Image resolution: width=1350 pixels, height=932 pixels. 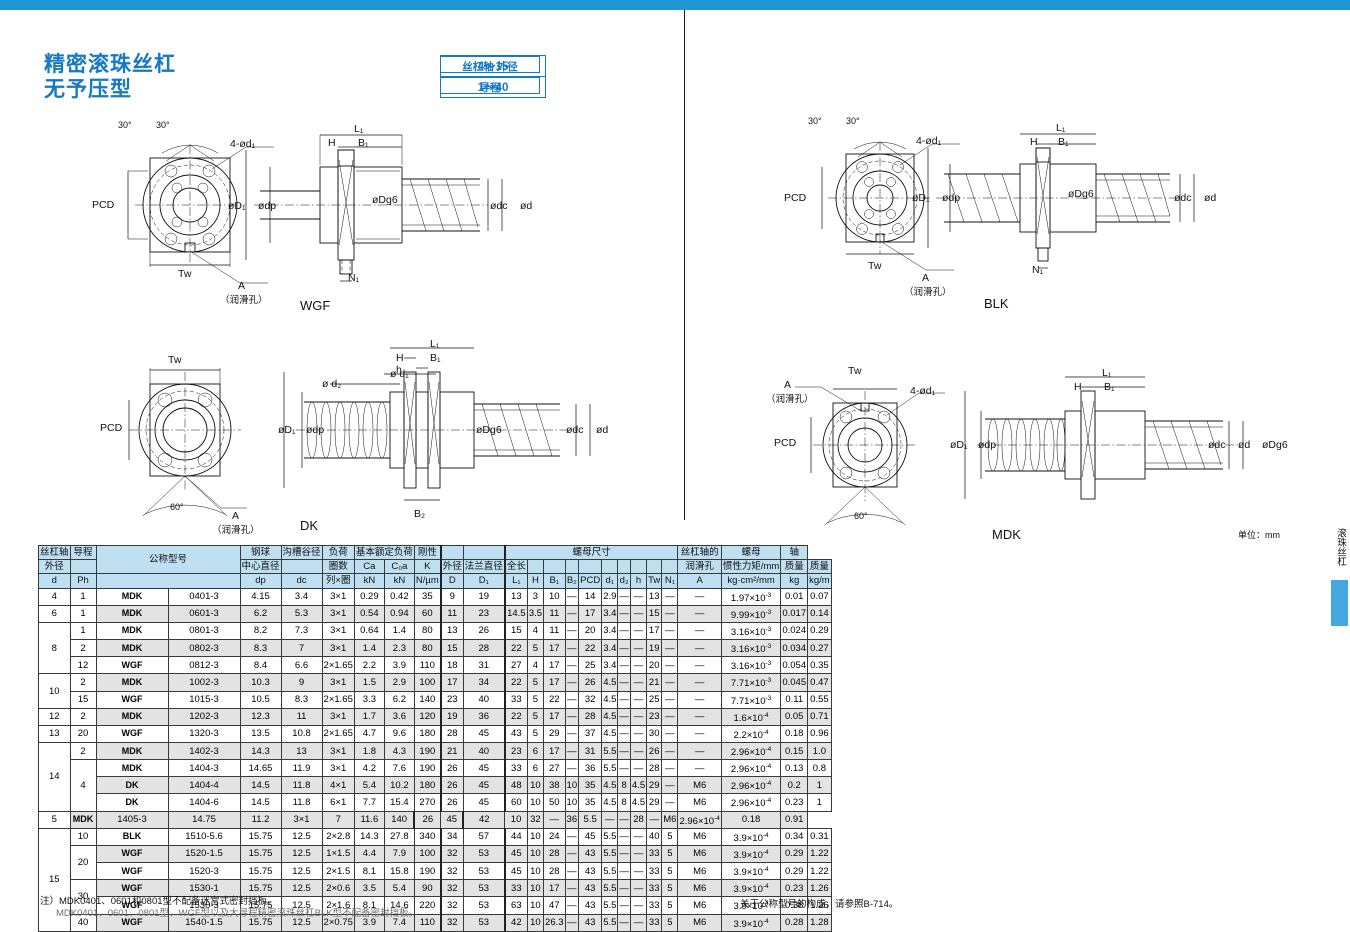 What do you see at coordinates (554, 802) in the screenshot?
I see `cell-B1: 50` at bounding box center [554, 802].